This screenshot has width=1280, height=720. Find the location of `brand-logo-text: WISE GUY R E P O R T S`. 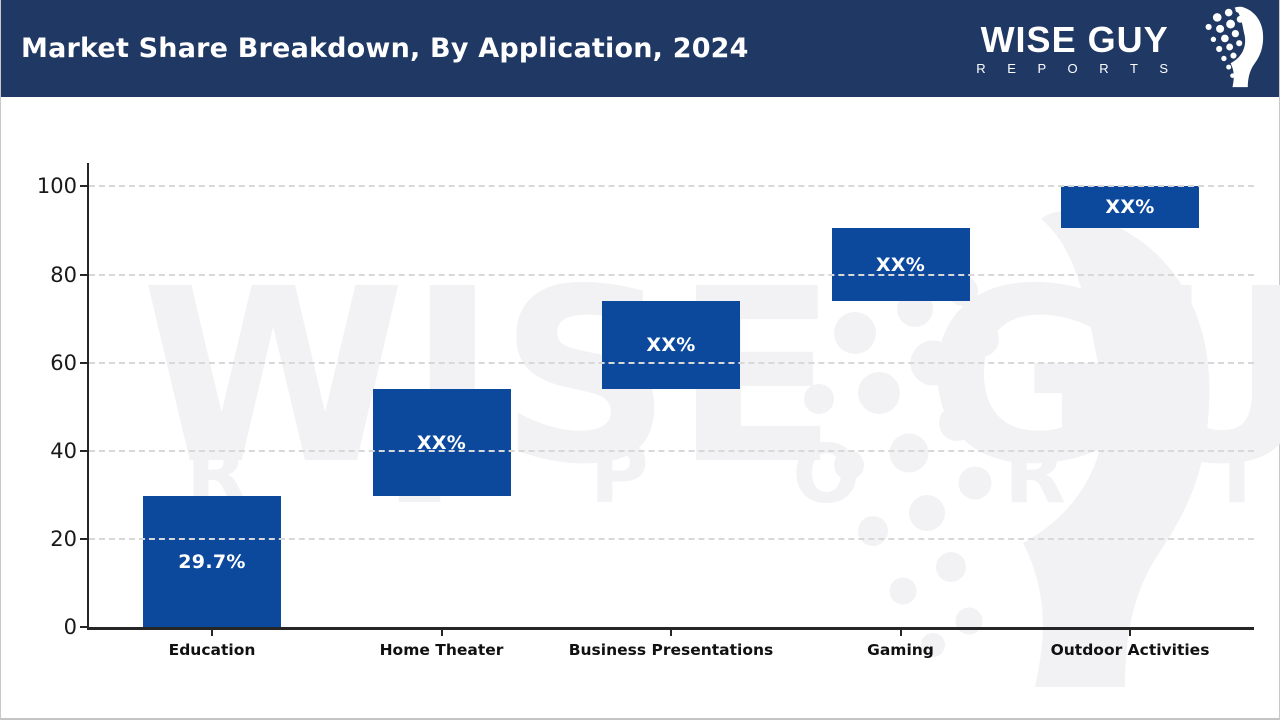

brand-logo-text: WISE GUY R E P O R T S is located at coordinates (1074, 47).